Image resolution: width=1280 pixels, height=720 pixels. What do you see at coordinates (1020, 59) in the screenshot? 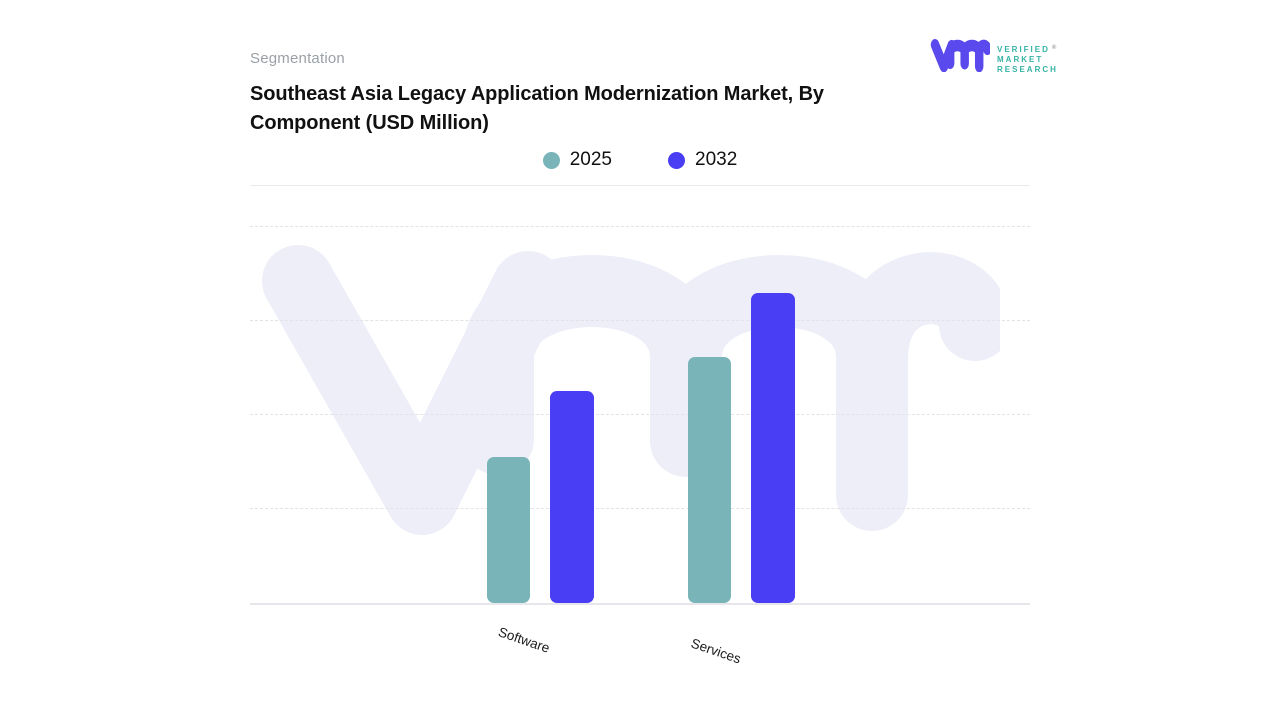
I see `logo-line-market: MARKET` at bounding box center [1020, 59].